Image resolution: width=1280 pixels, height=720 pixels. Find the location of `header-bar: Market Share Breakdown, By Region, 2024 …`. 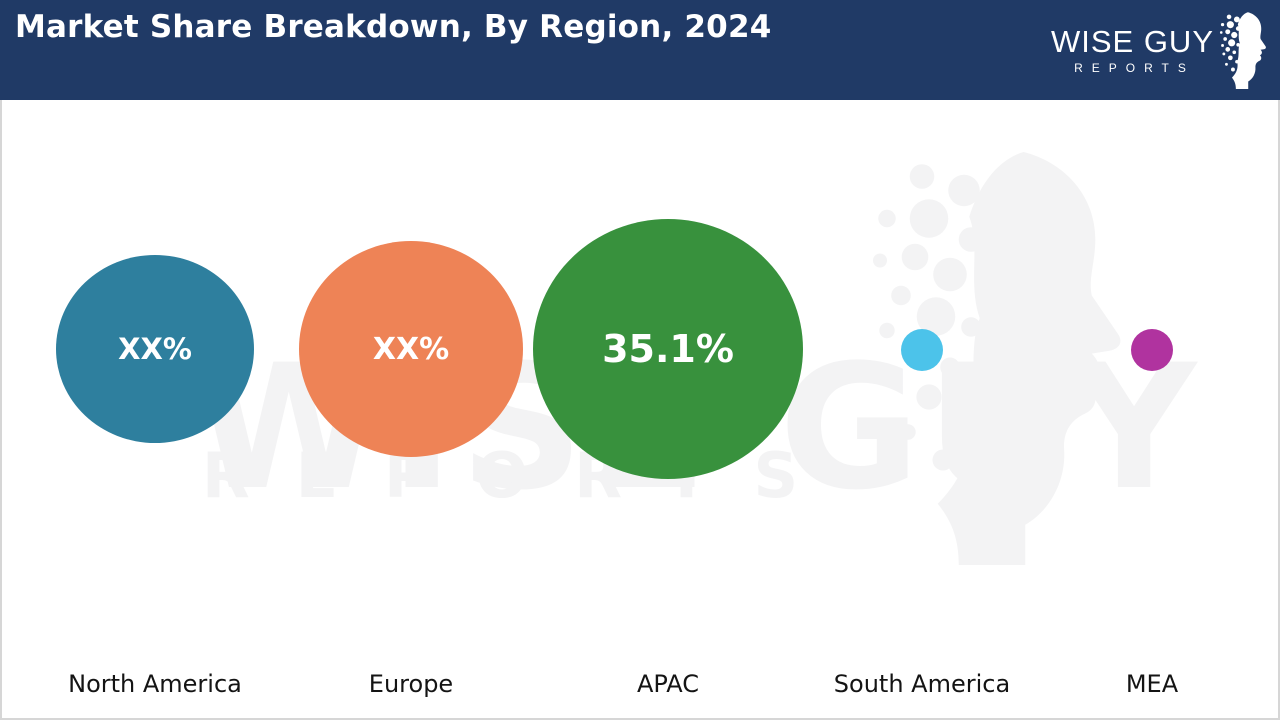

header-bar: Market Share Breakdown, By Region, 2024 … is located at coordinates (640, 50).